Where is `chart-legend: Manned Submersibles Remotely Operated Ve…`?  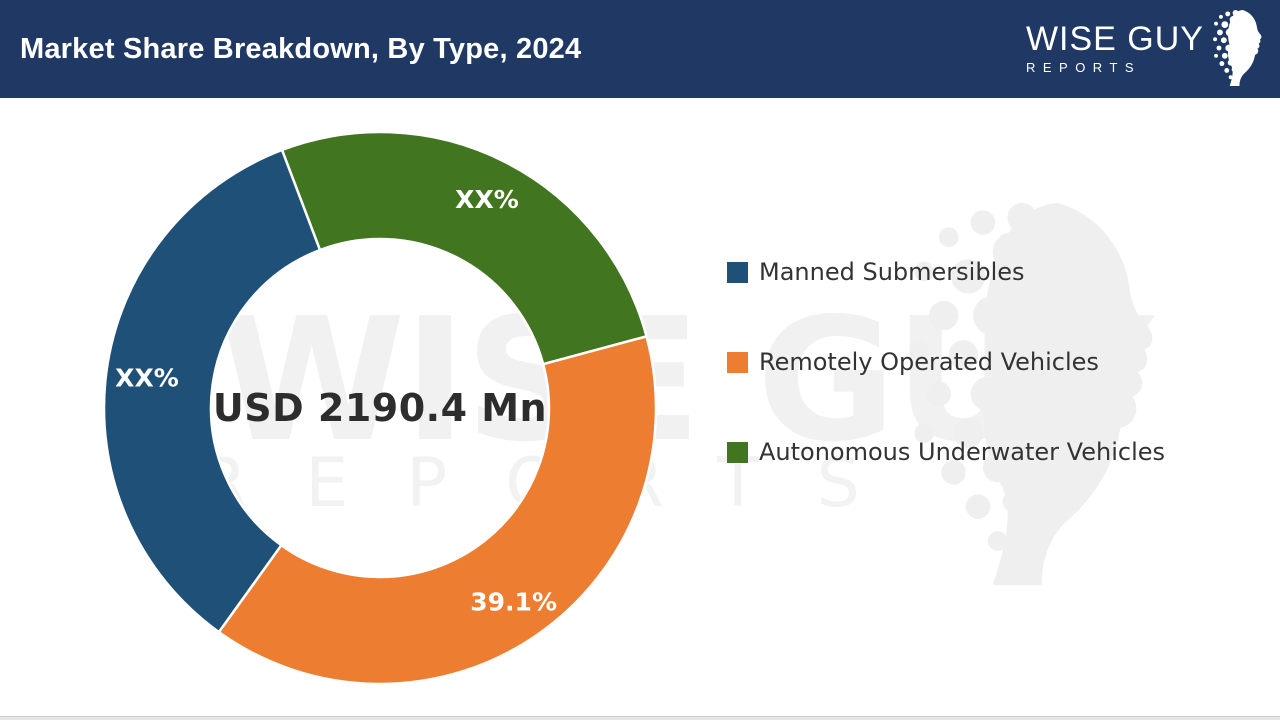
chart-legend: Manned Submersibles Remotely Operated Ve… is located at coordinates (946, 391).